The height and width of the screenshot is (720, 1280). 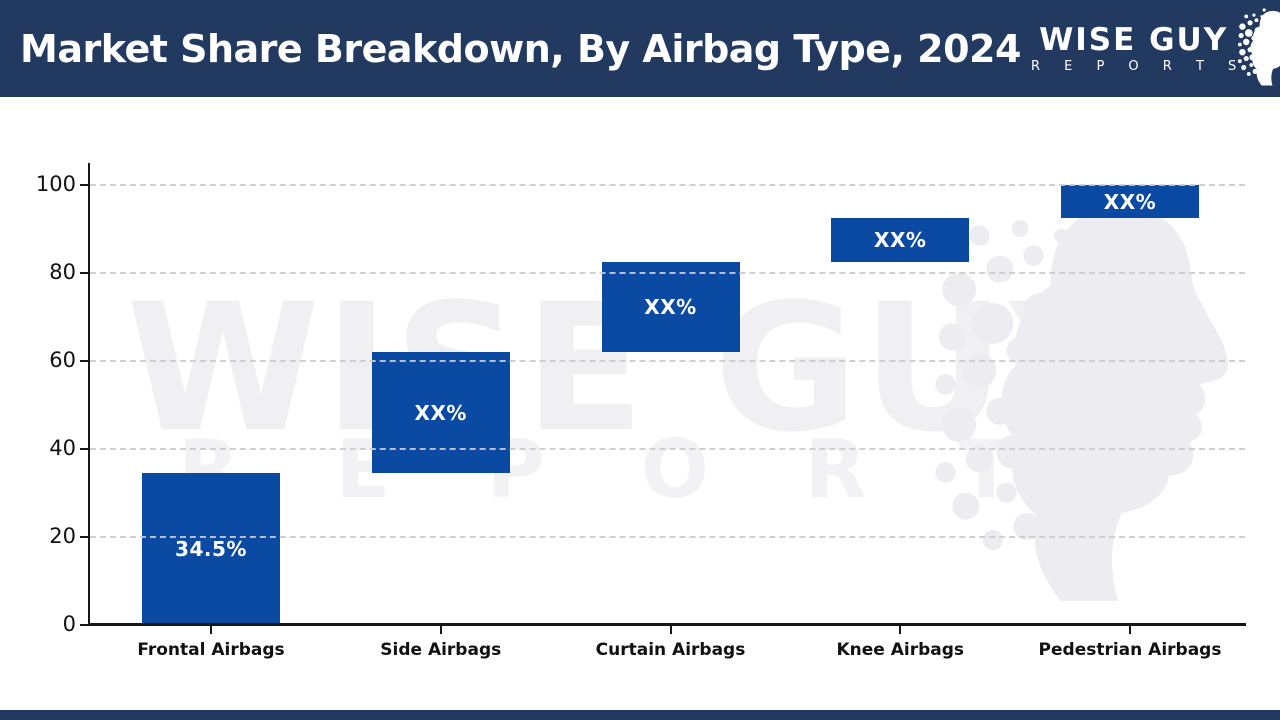 I want to click on bar-value-label: 34.5%, so click(x=211, y=549).